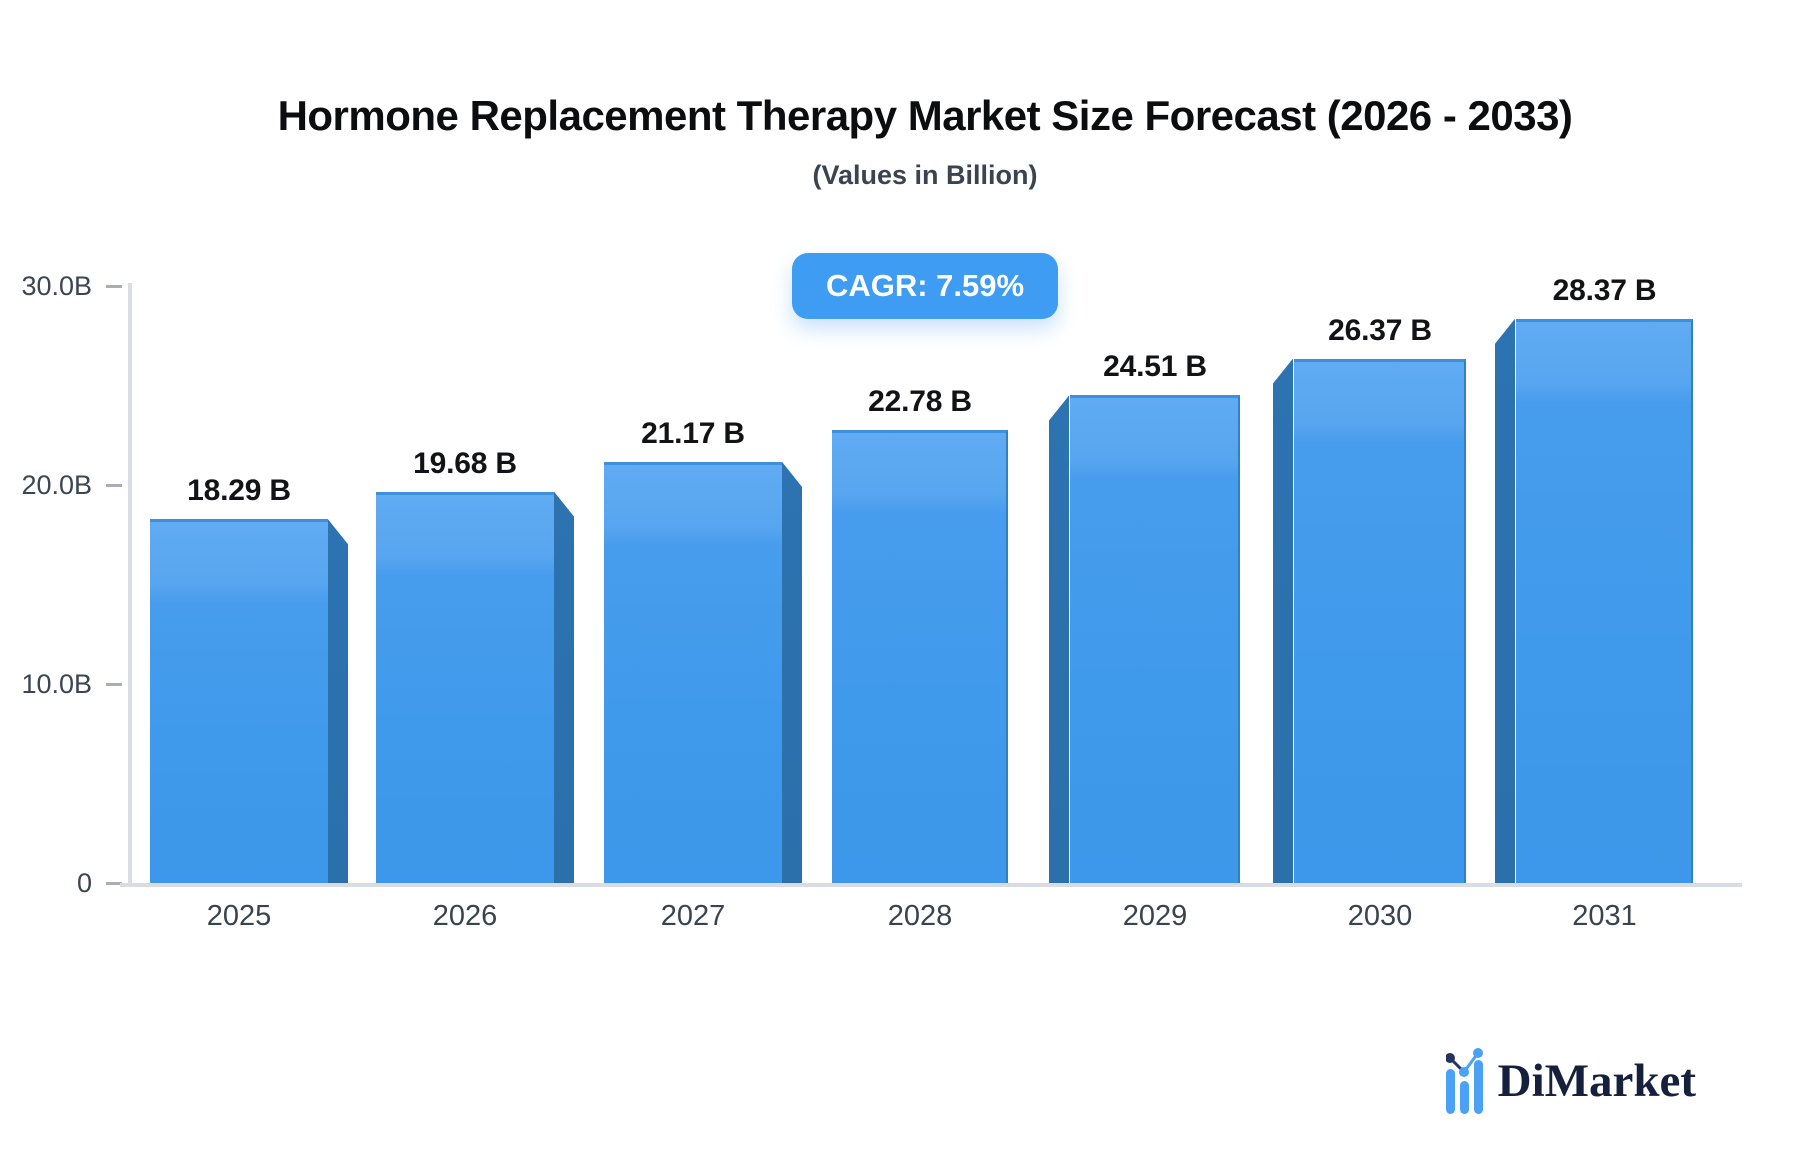 This screenshot has width=1800, height=1156. What do you see at coordinates (114, 685) in the screenshot?
I see `y-tick-10.0B` at bounding box center [114, 685].